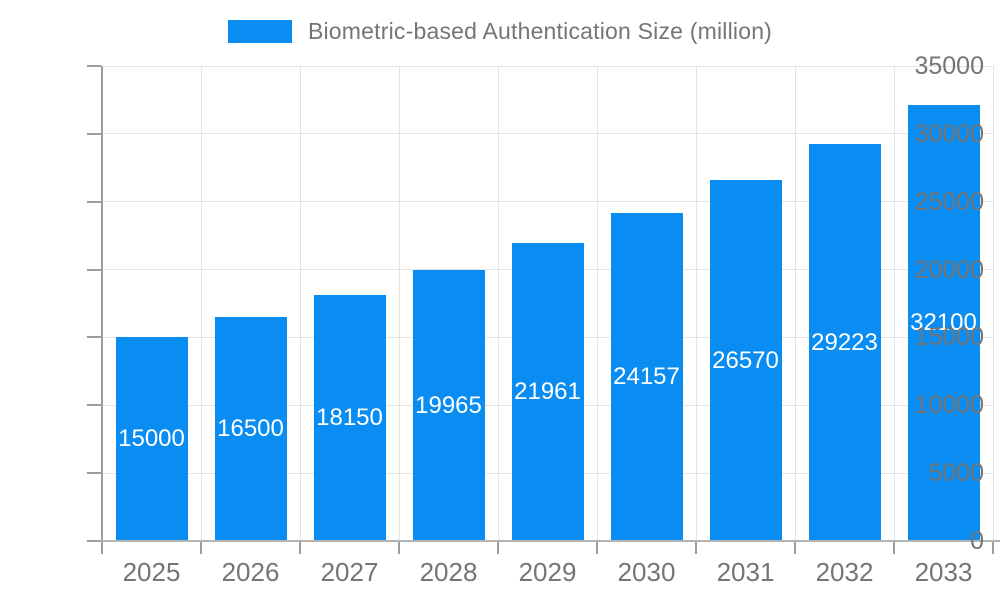 Image resolution: width=1000 pixels, height=600 pixels. What do you see at coordinates (977, 541) in the screenshot?
I see `y-axis-tick-label: 0` at bounding box center [977, 541].